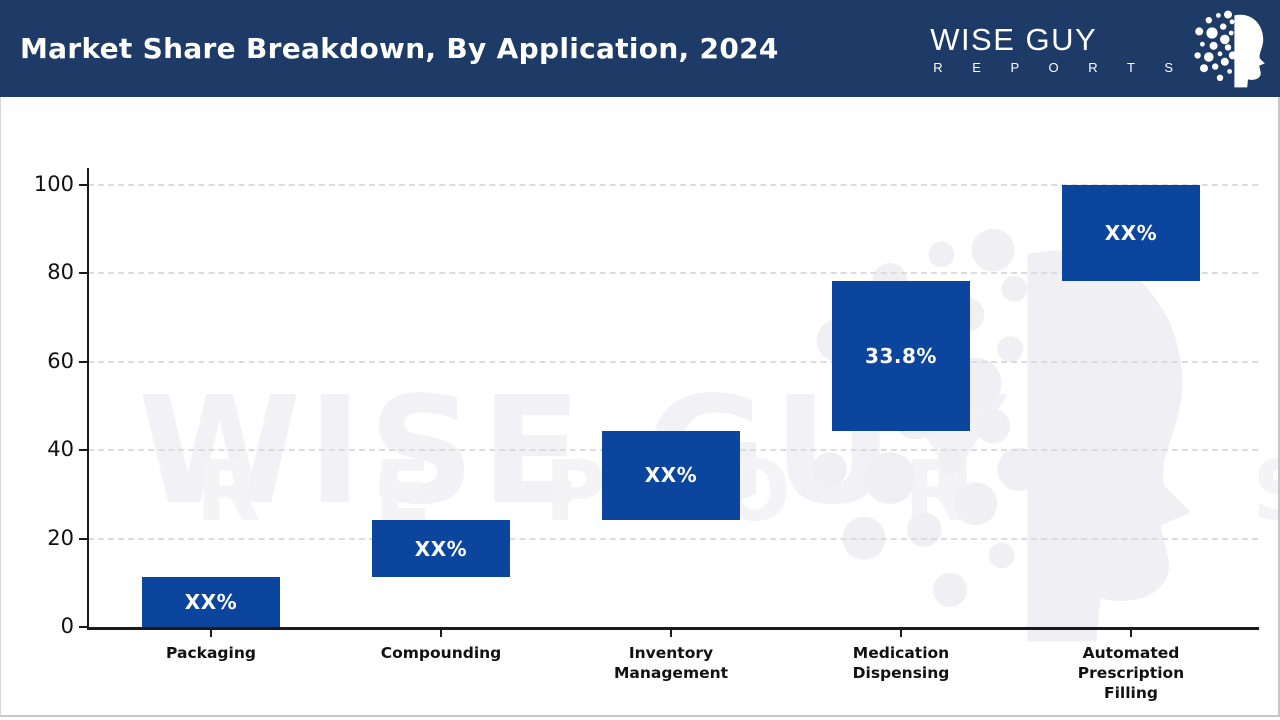  I want to click on brand-logo: WISE GUY R E P O R T S, so click(1099, 49).